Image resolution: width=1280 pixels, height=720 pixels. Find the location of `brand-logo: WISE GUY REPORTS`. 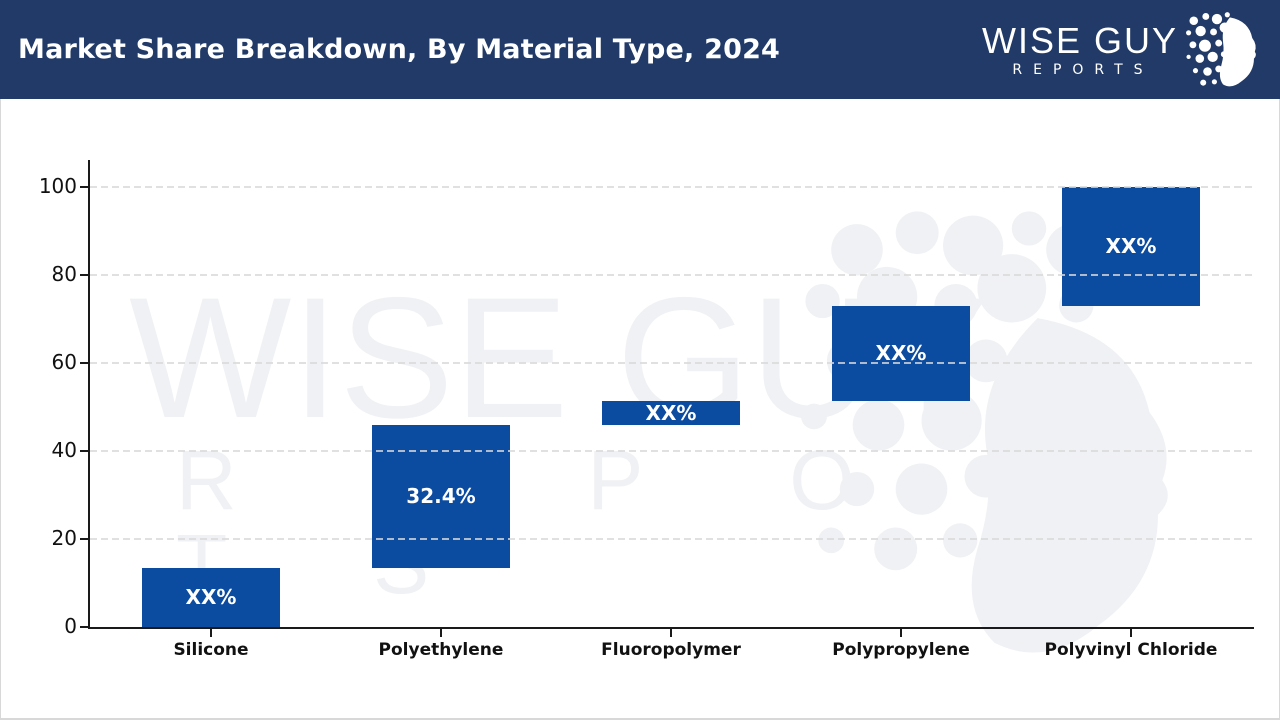

brand-logo: WISE GUY REPORTS is located at coordinates (1124, 50).